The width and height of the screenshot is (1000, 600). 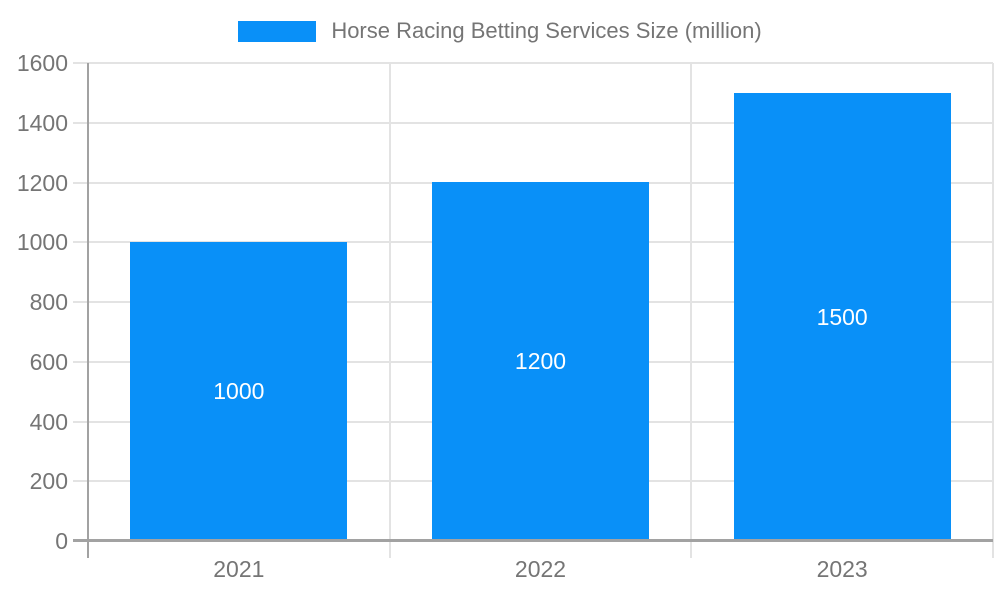 I want to click on x-axis-line, so click(x=533, y=540).